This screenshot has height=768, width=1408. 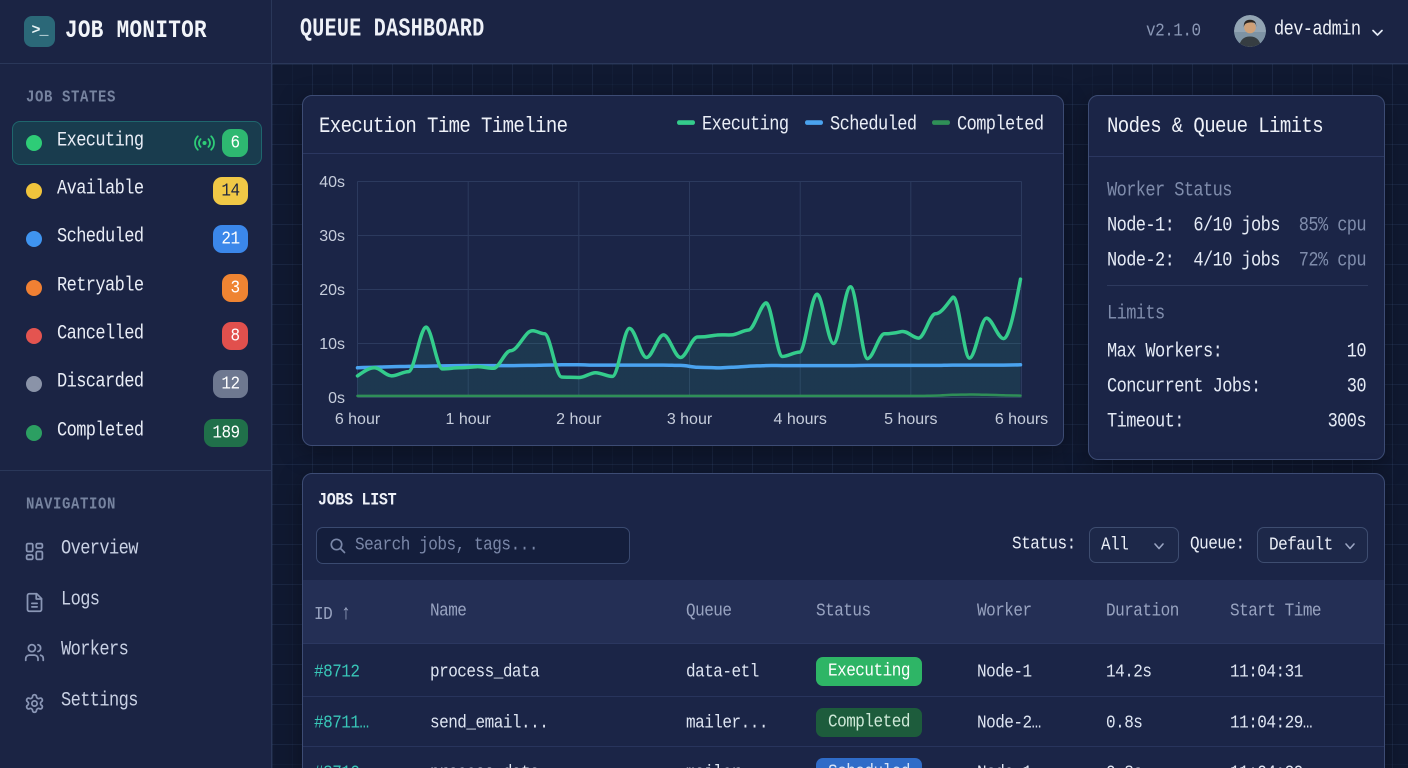 What do you see at coordinates (332, 236) in the screenshot?
I see `svg-text: 30s` at bounding box center [332, 236].